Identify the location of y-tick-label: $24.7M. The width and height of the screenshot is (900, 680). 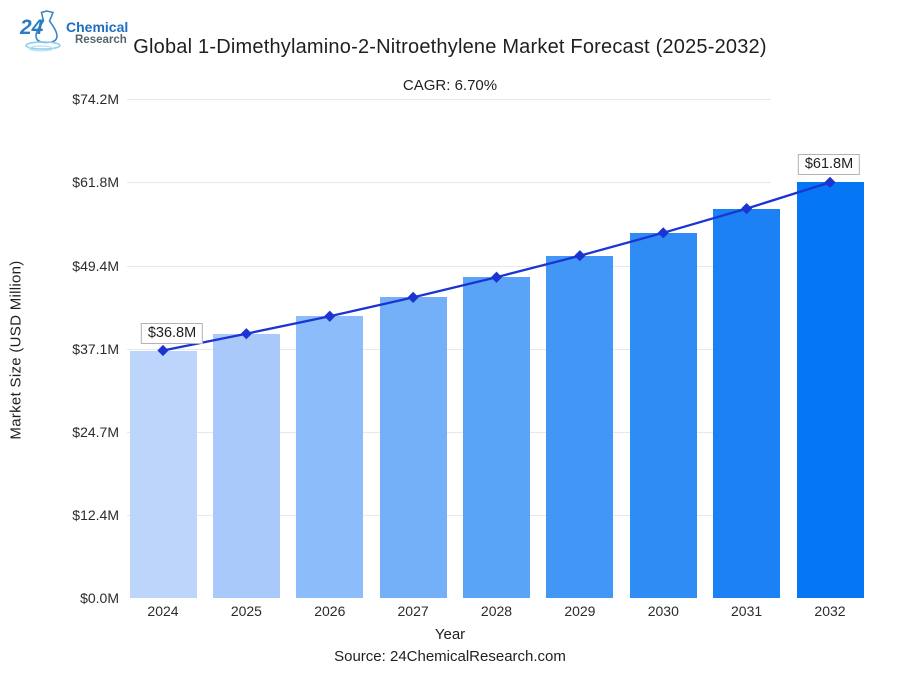
(95, 431).